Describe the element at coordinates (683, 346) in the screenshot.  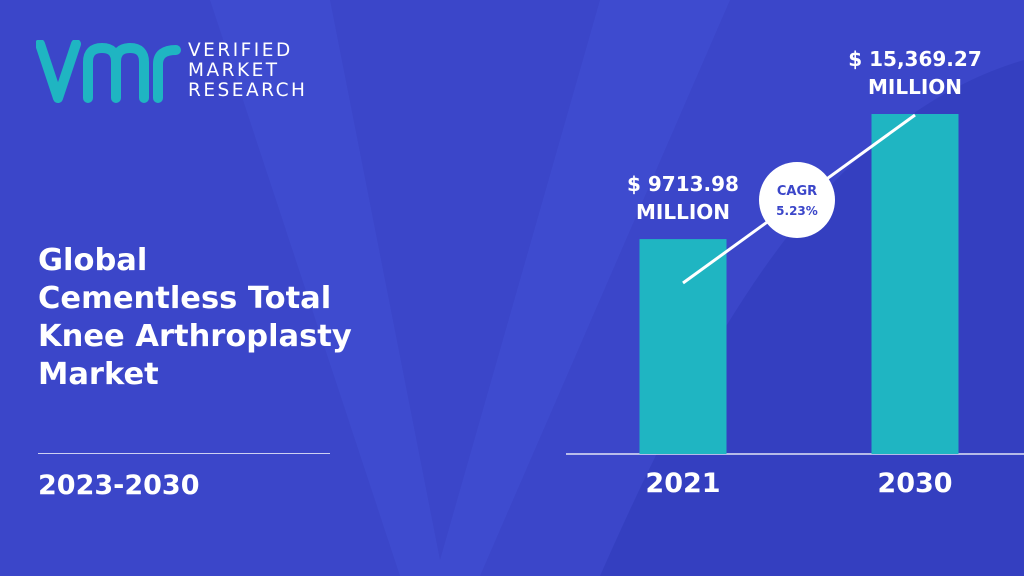
I see `bar-2021` at that location.